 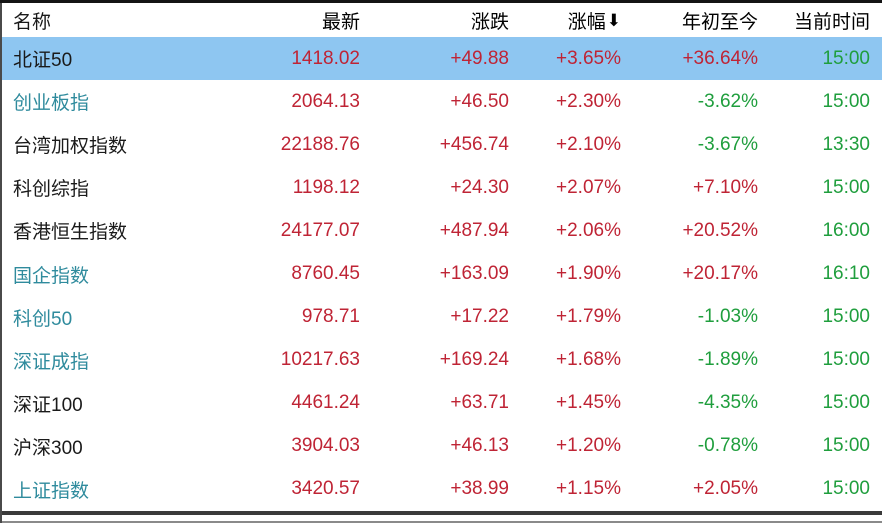 What do you see at coordinates (474, 144) in the screenshot?
I see `change-value: +456.74` at bounding box center [474, 144].